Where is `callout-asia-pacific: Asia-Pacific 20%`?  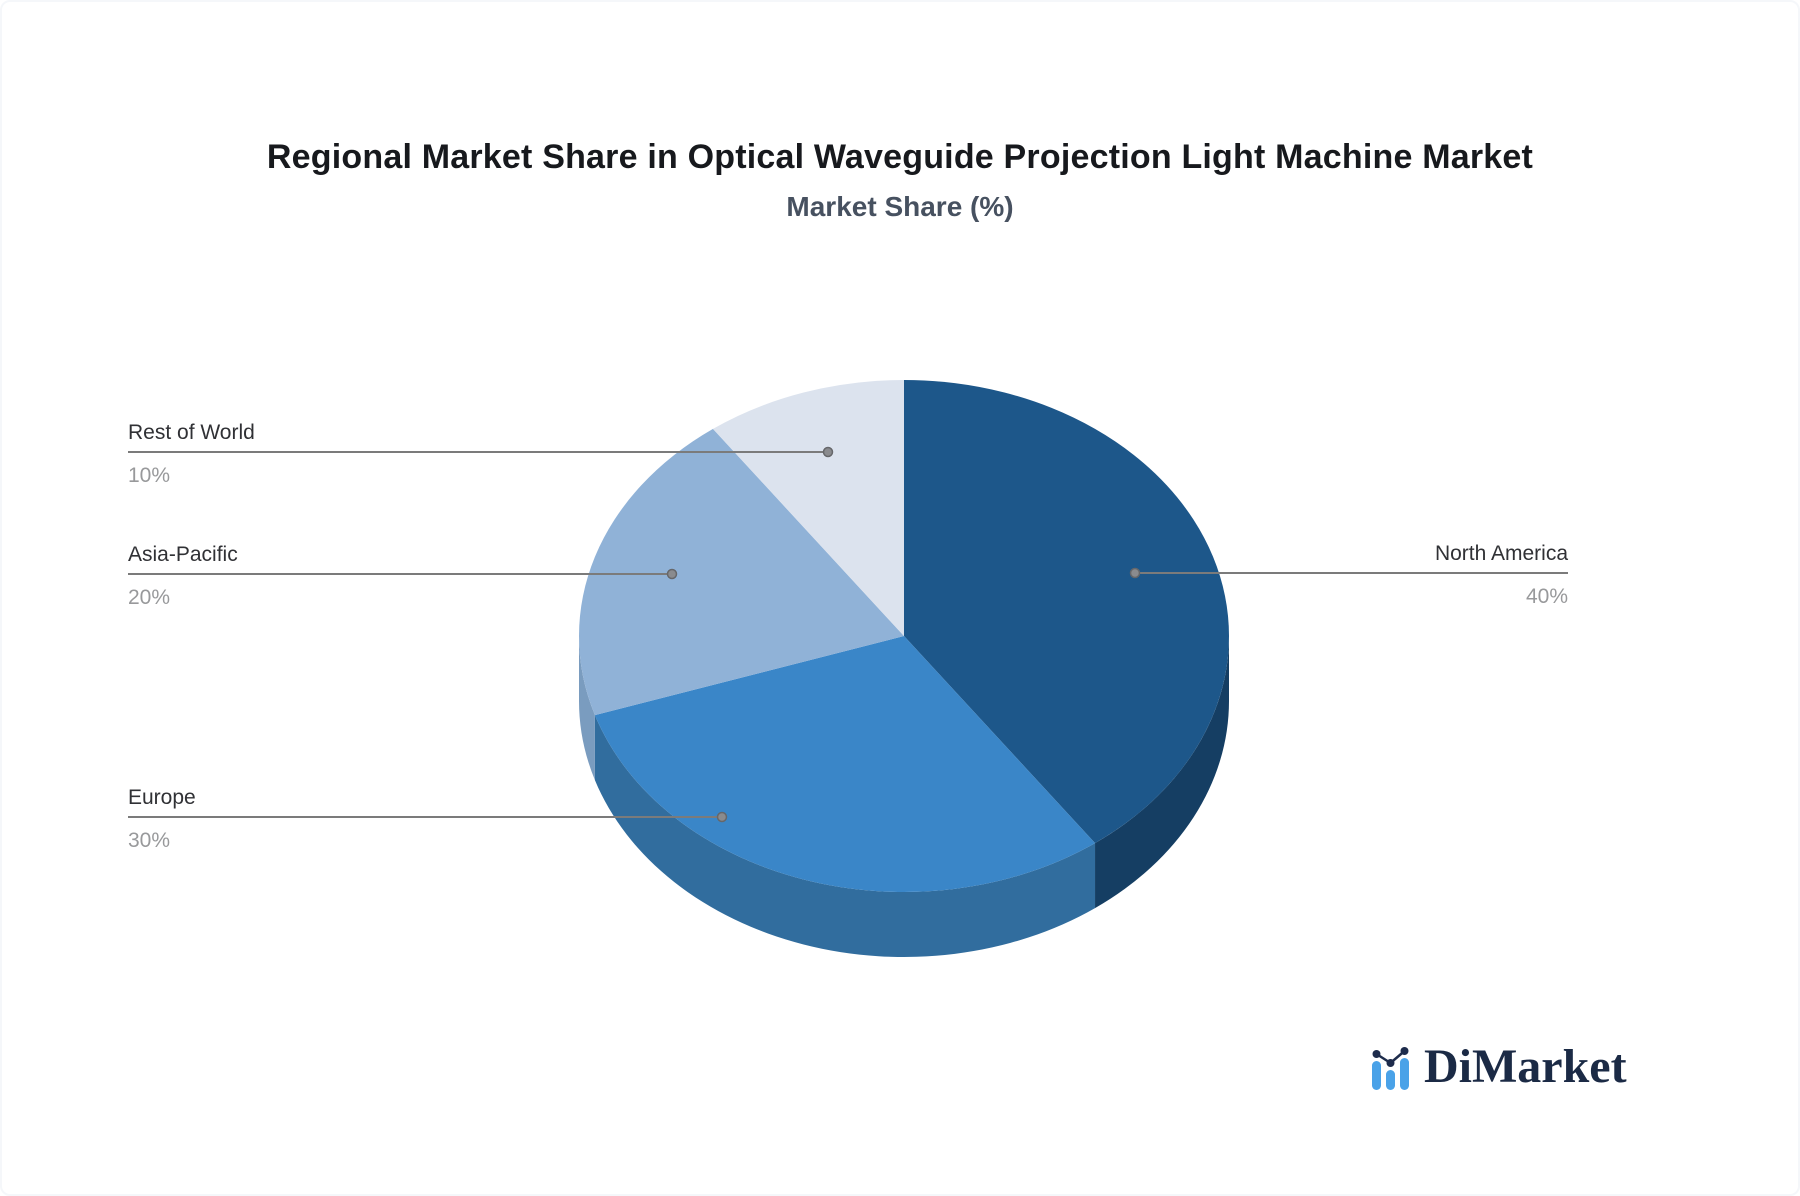 callout-asia-pacific: Asia-Pacific 20% is located at coordinates (408, 576).